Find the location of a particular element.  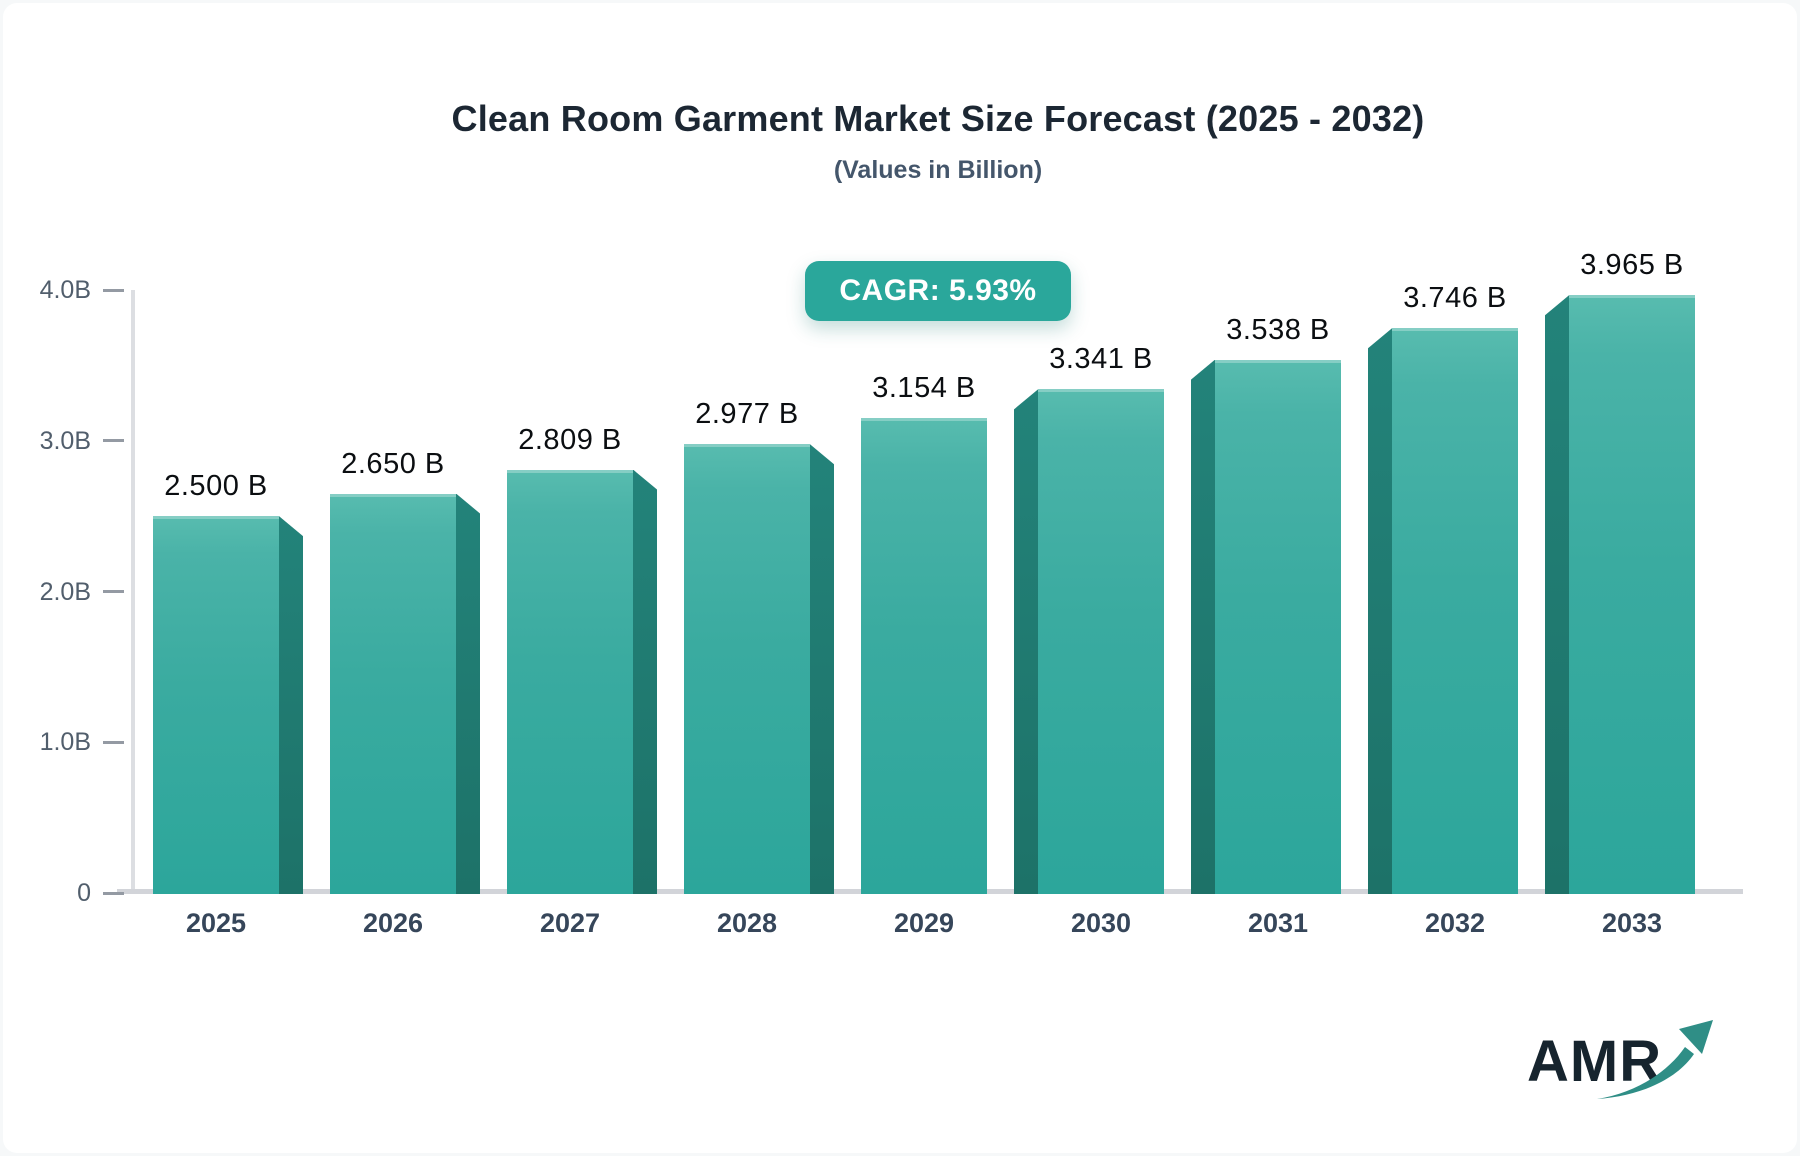

bar-side-2032 is located at coordinates (1380, 611).